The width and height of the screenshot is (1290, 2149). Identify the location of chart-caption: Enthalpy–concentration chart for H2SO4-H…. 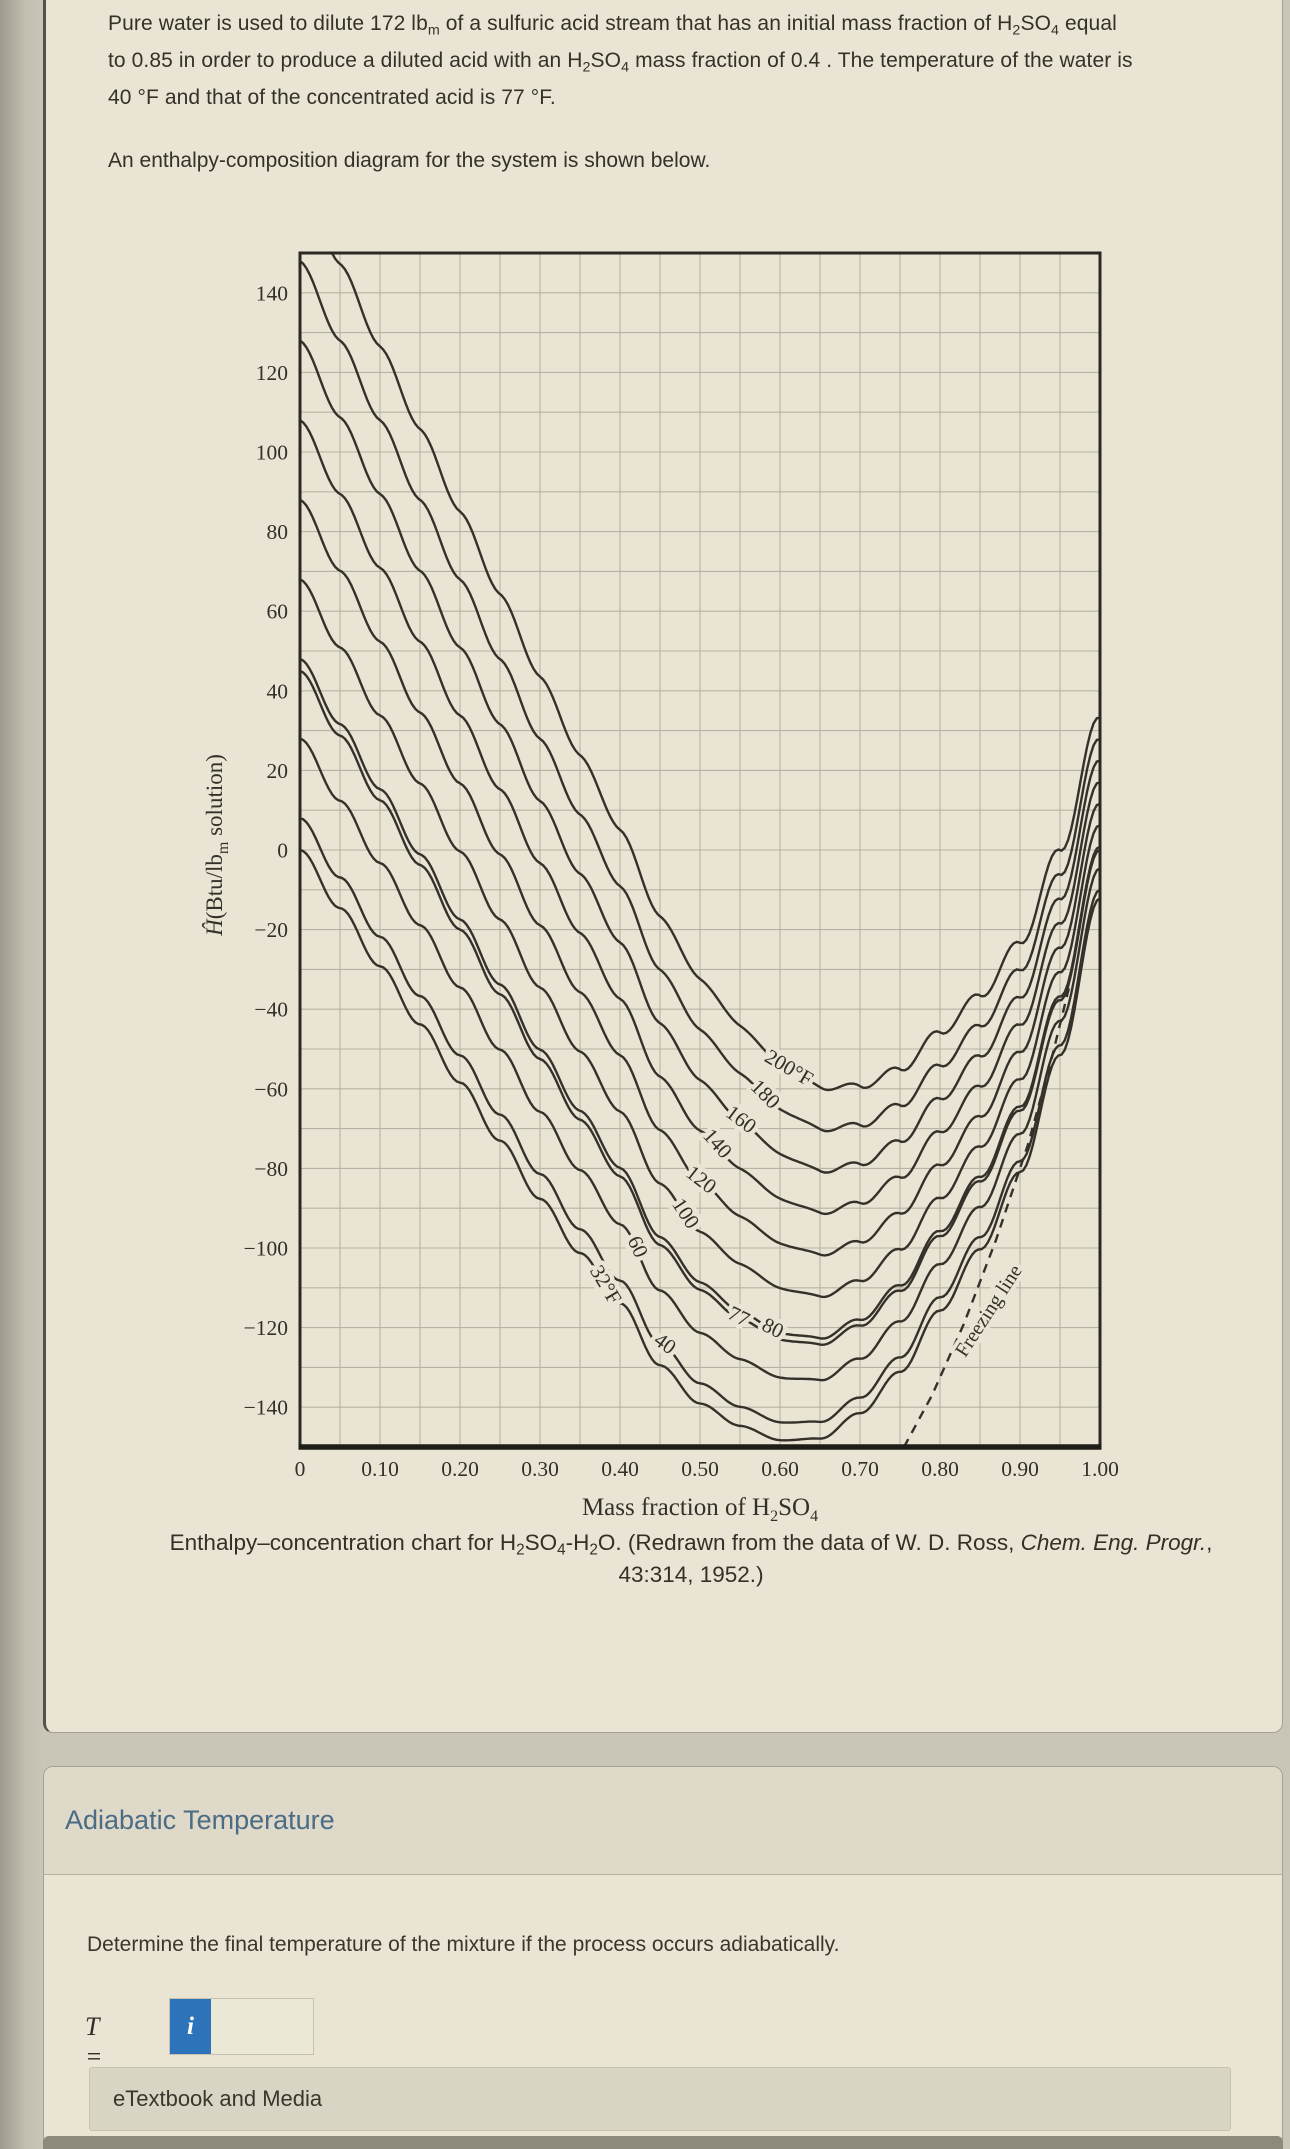
(691, 1558).